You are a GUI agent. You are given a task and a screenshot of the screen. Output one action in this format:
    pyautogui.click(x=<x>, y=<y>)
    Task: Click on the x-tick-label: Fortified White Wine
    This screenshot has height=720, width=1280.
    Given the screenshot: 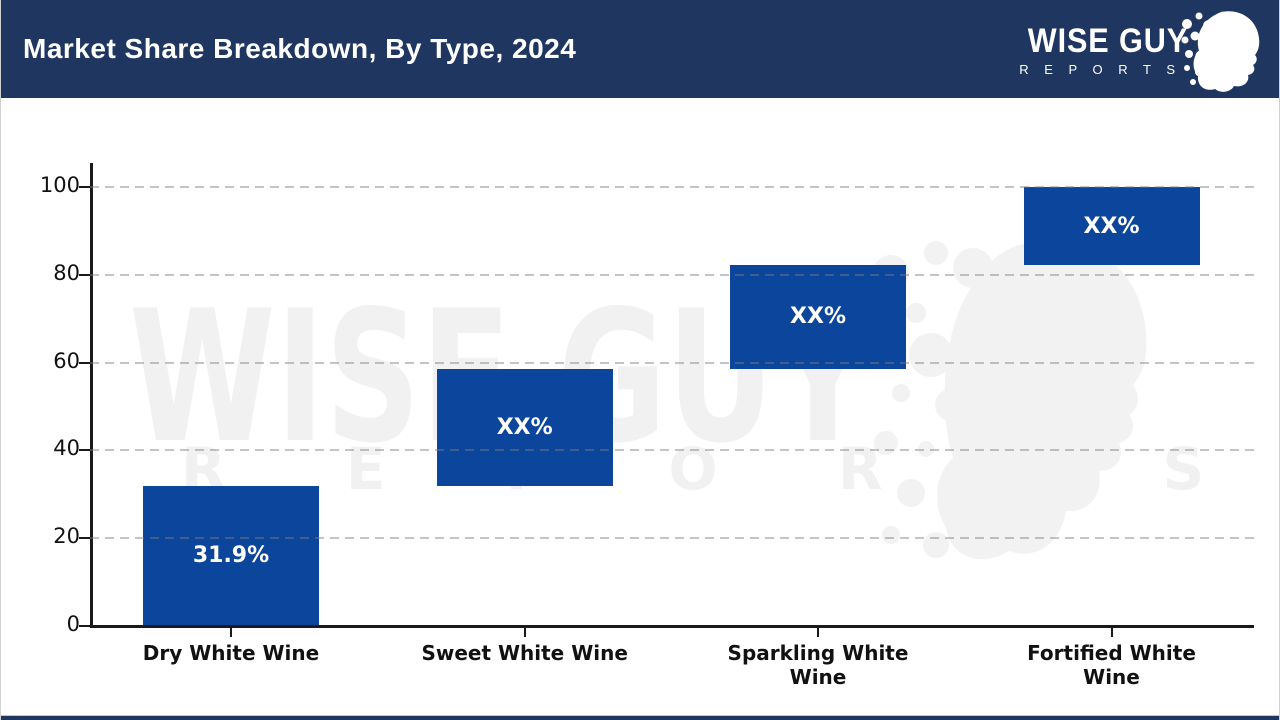 What is the action you would take?
    pyautogui.click(x=1111, y=665)
    